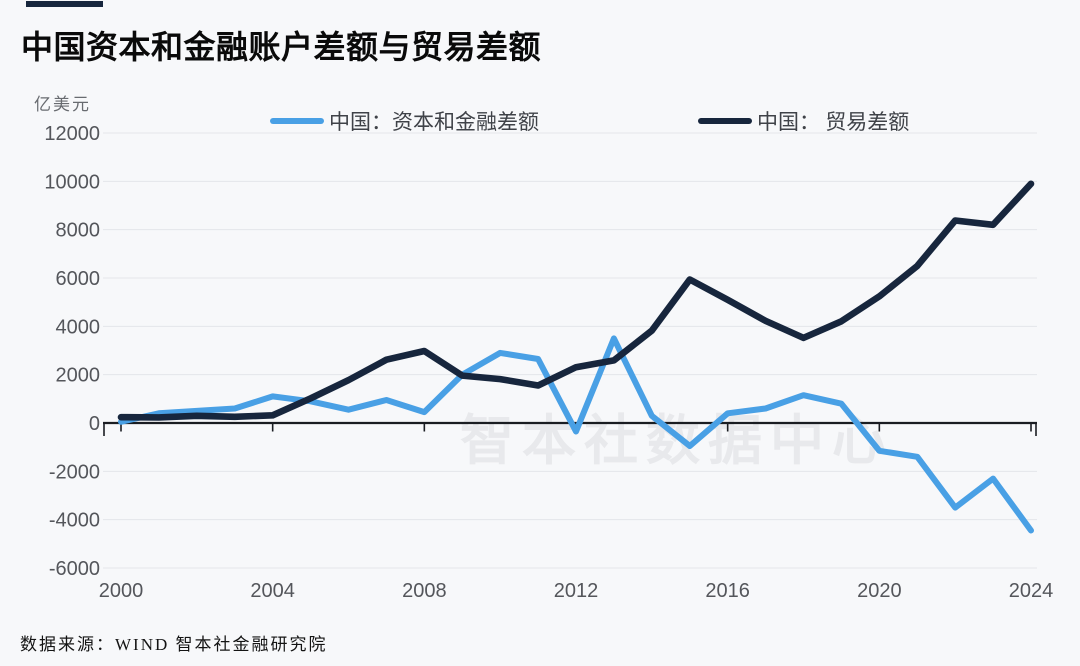 The height and width of the screenshot is (666, 1080). I want to click on legend-swatch-trade, so click(725, 121).